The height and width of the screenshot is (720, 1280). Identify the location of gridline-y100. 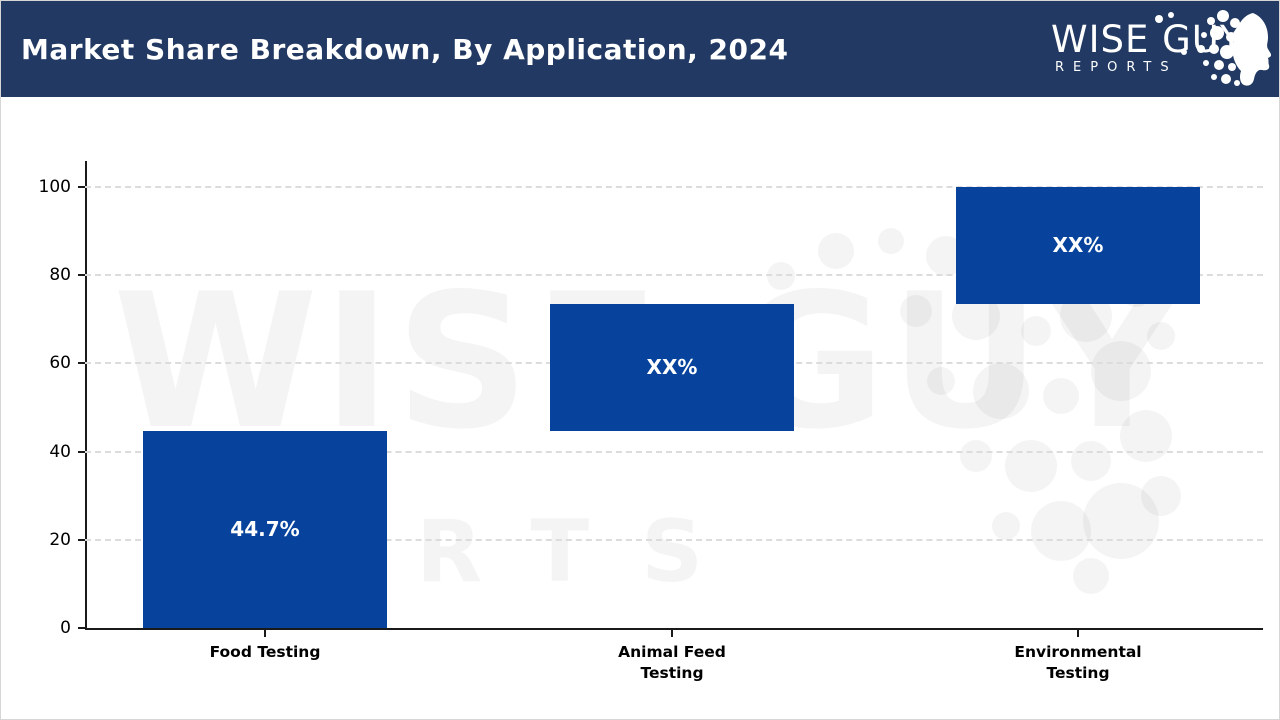
(674, 187).